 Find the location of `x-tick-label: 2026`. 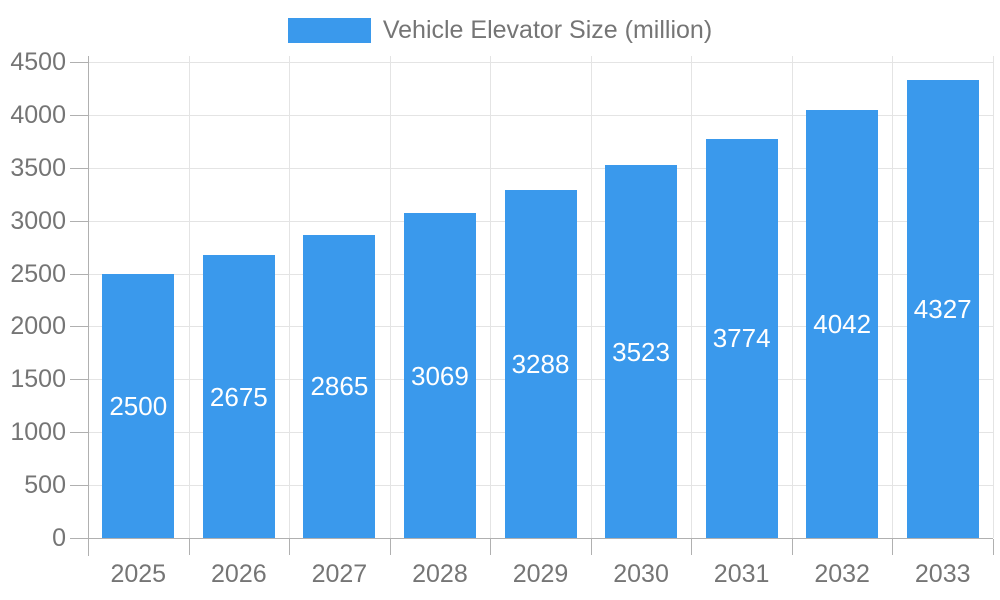

x-tick-label: 2026 is located at coordinates (239, 574).